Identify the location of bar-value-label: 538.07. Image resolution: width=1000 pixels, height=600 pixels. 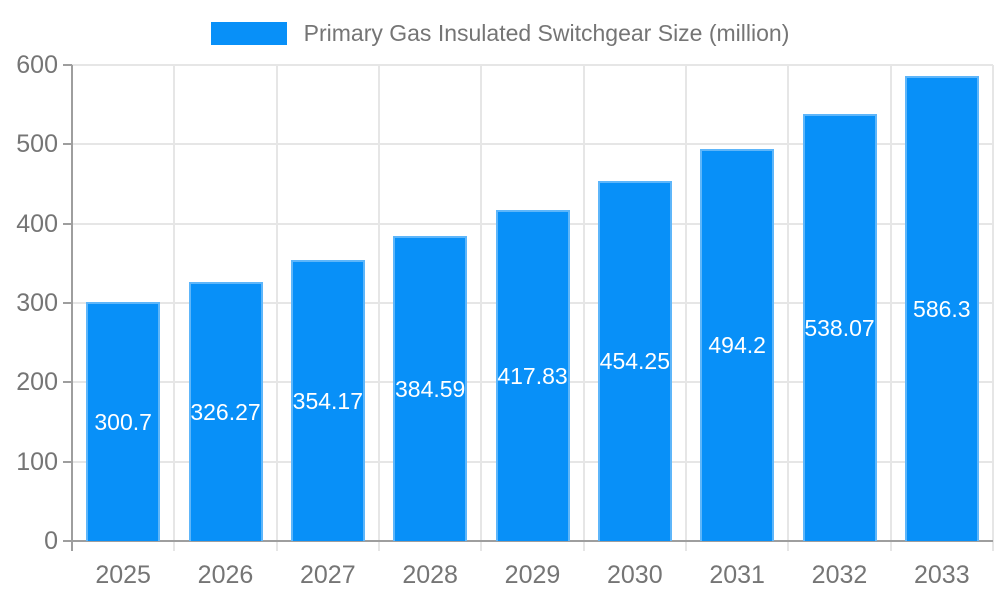
(839, 328).